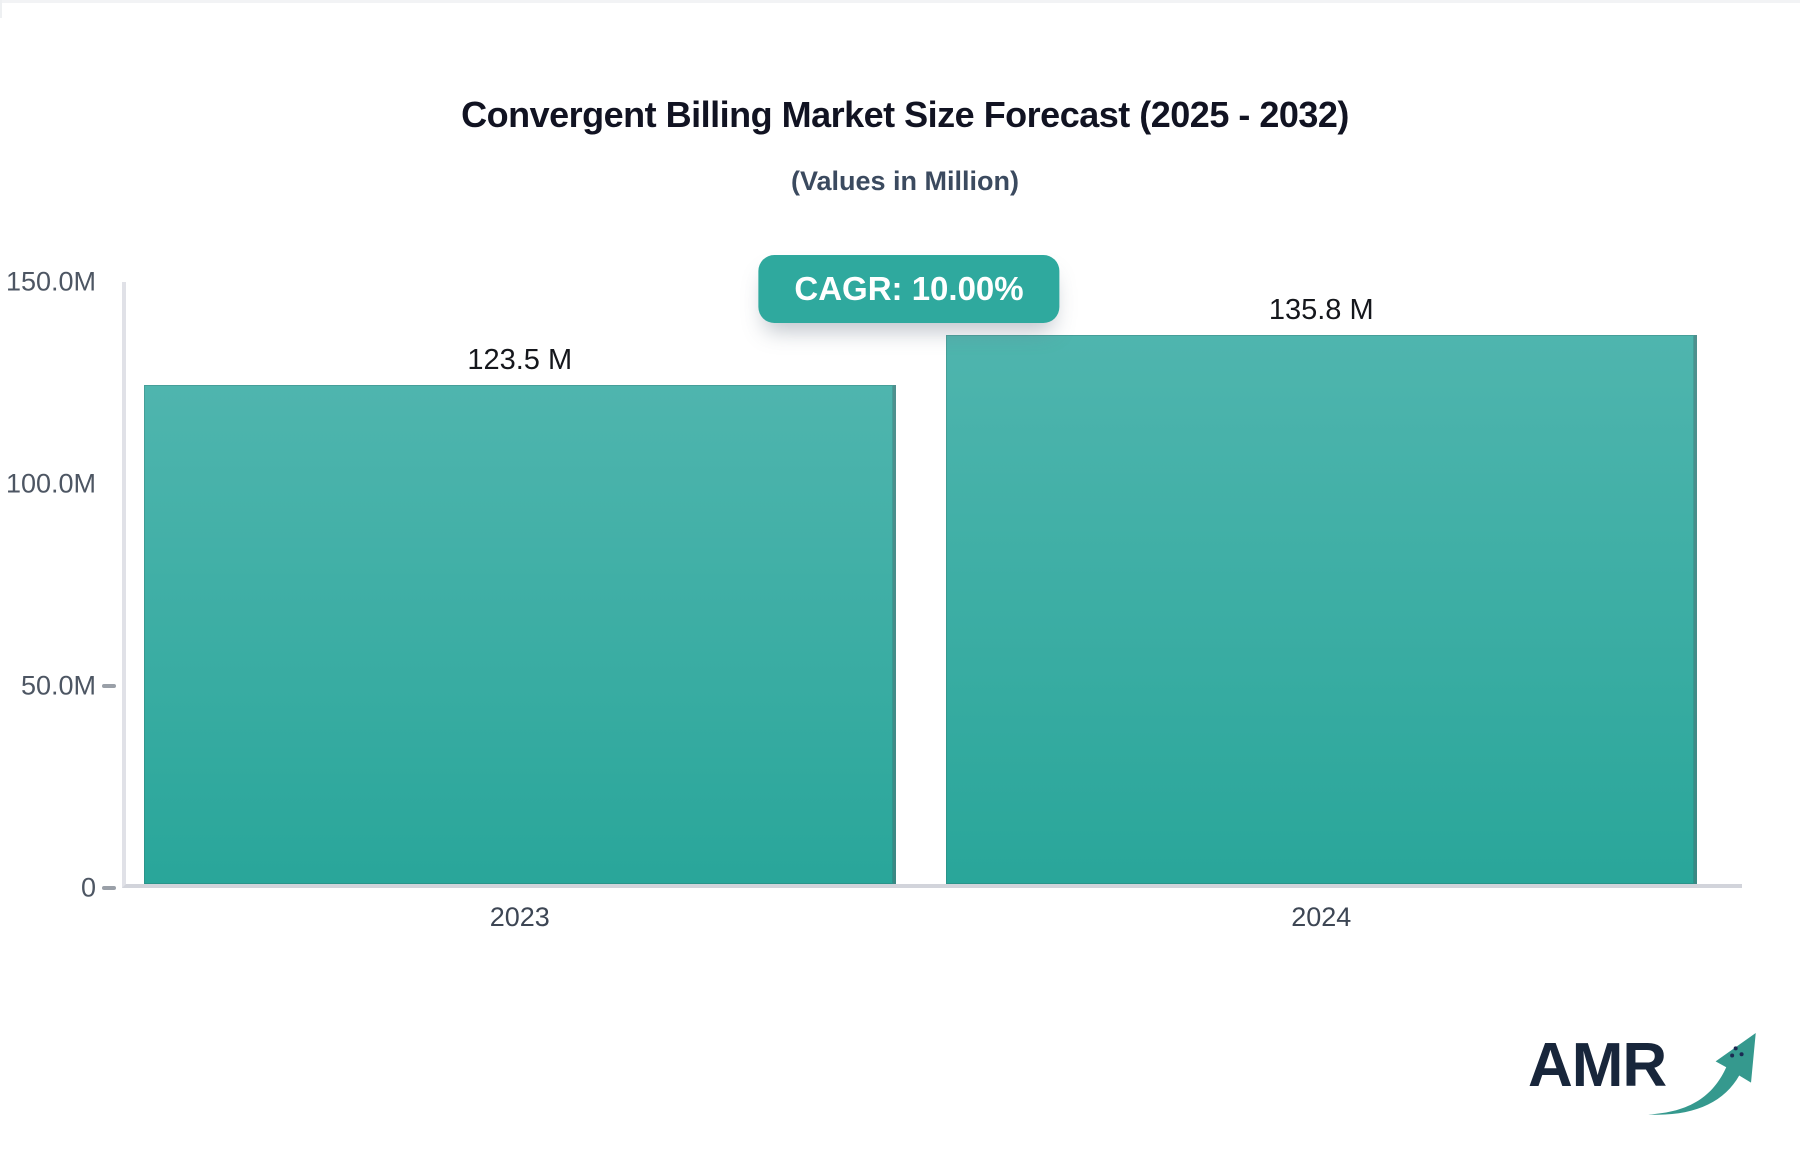  Describe the element at coordinates (1, 9) in the screenshot. I see `card-left-edge` at that location.